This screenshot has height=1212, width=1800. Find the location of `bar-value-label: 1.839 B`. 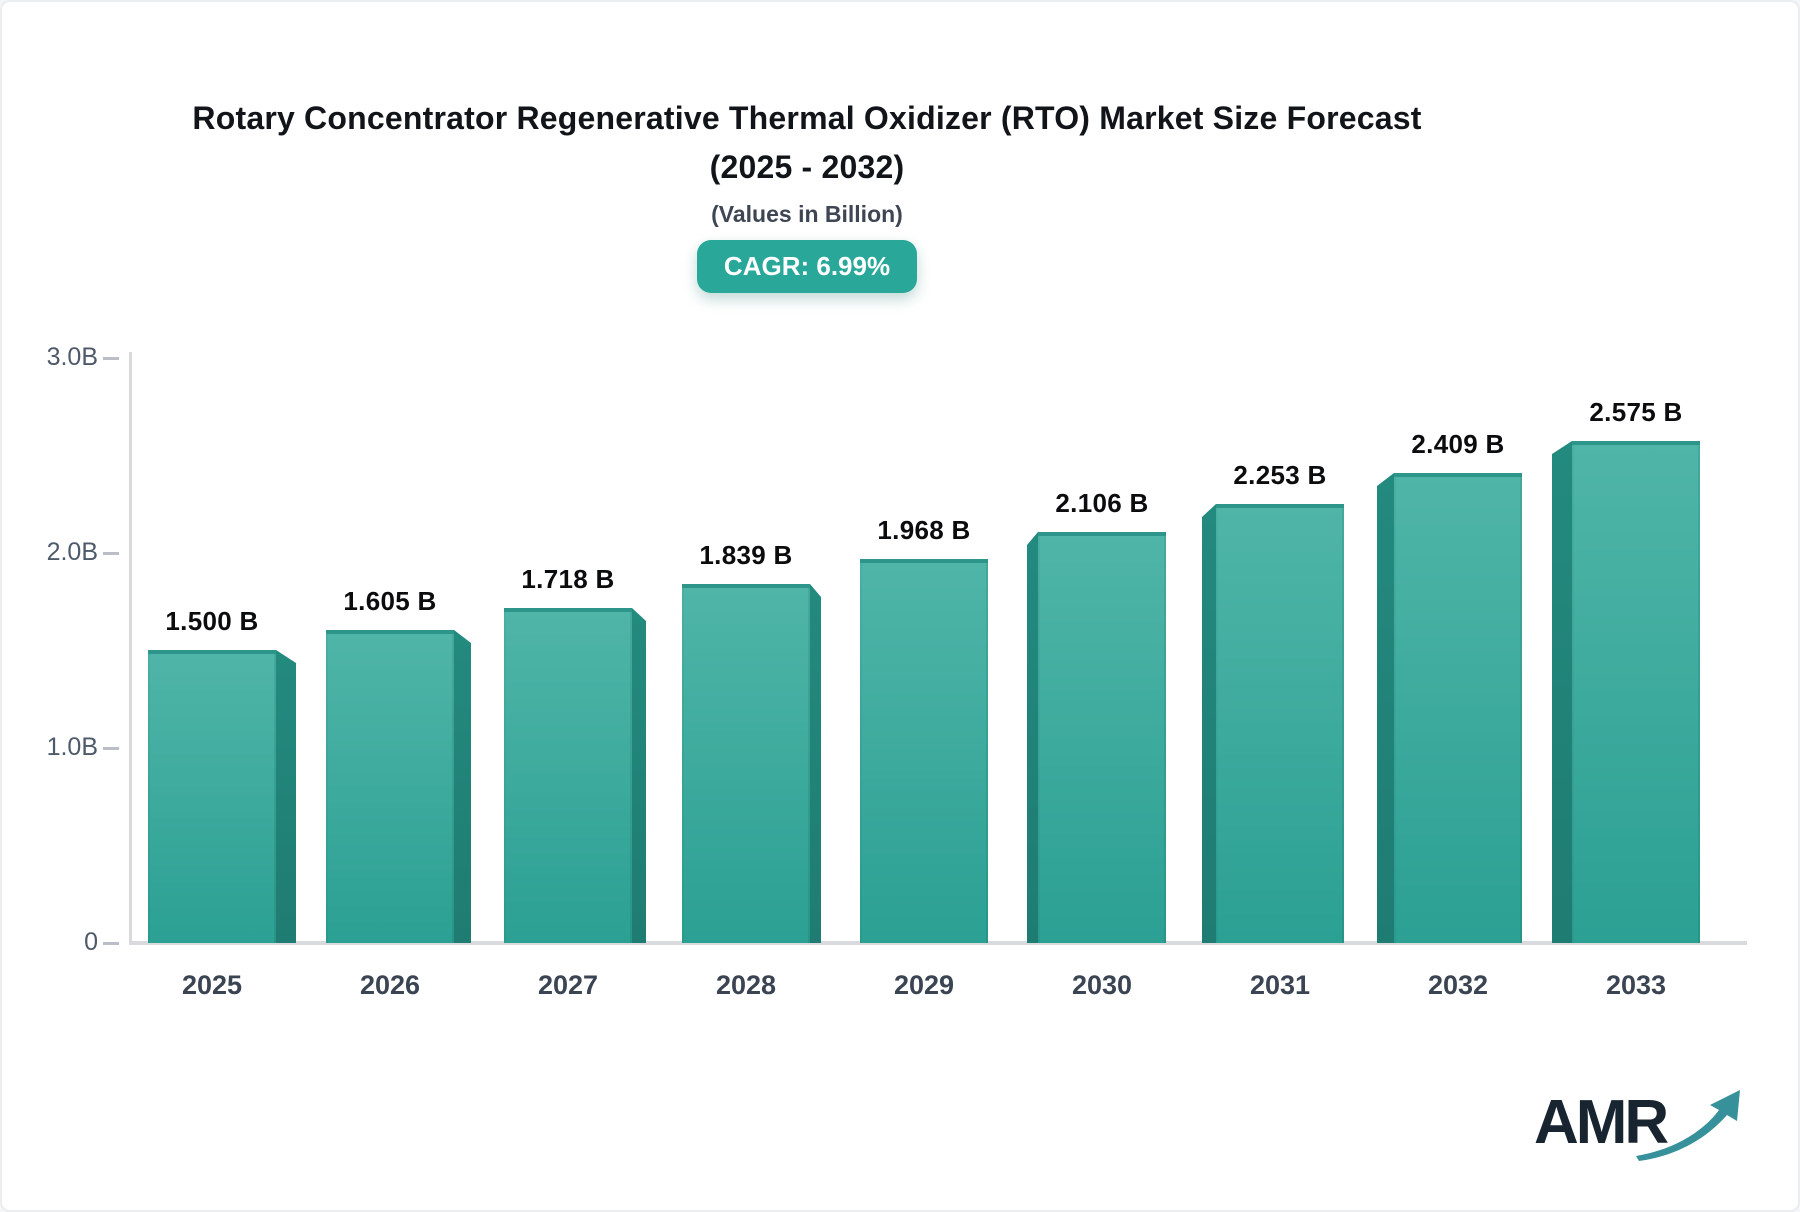

bar-value-label: 1.839 B is located at coordinates (746, 555).